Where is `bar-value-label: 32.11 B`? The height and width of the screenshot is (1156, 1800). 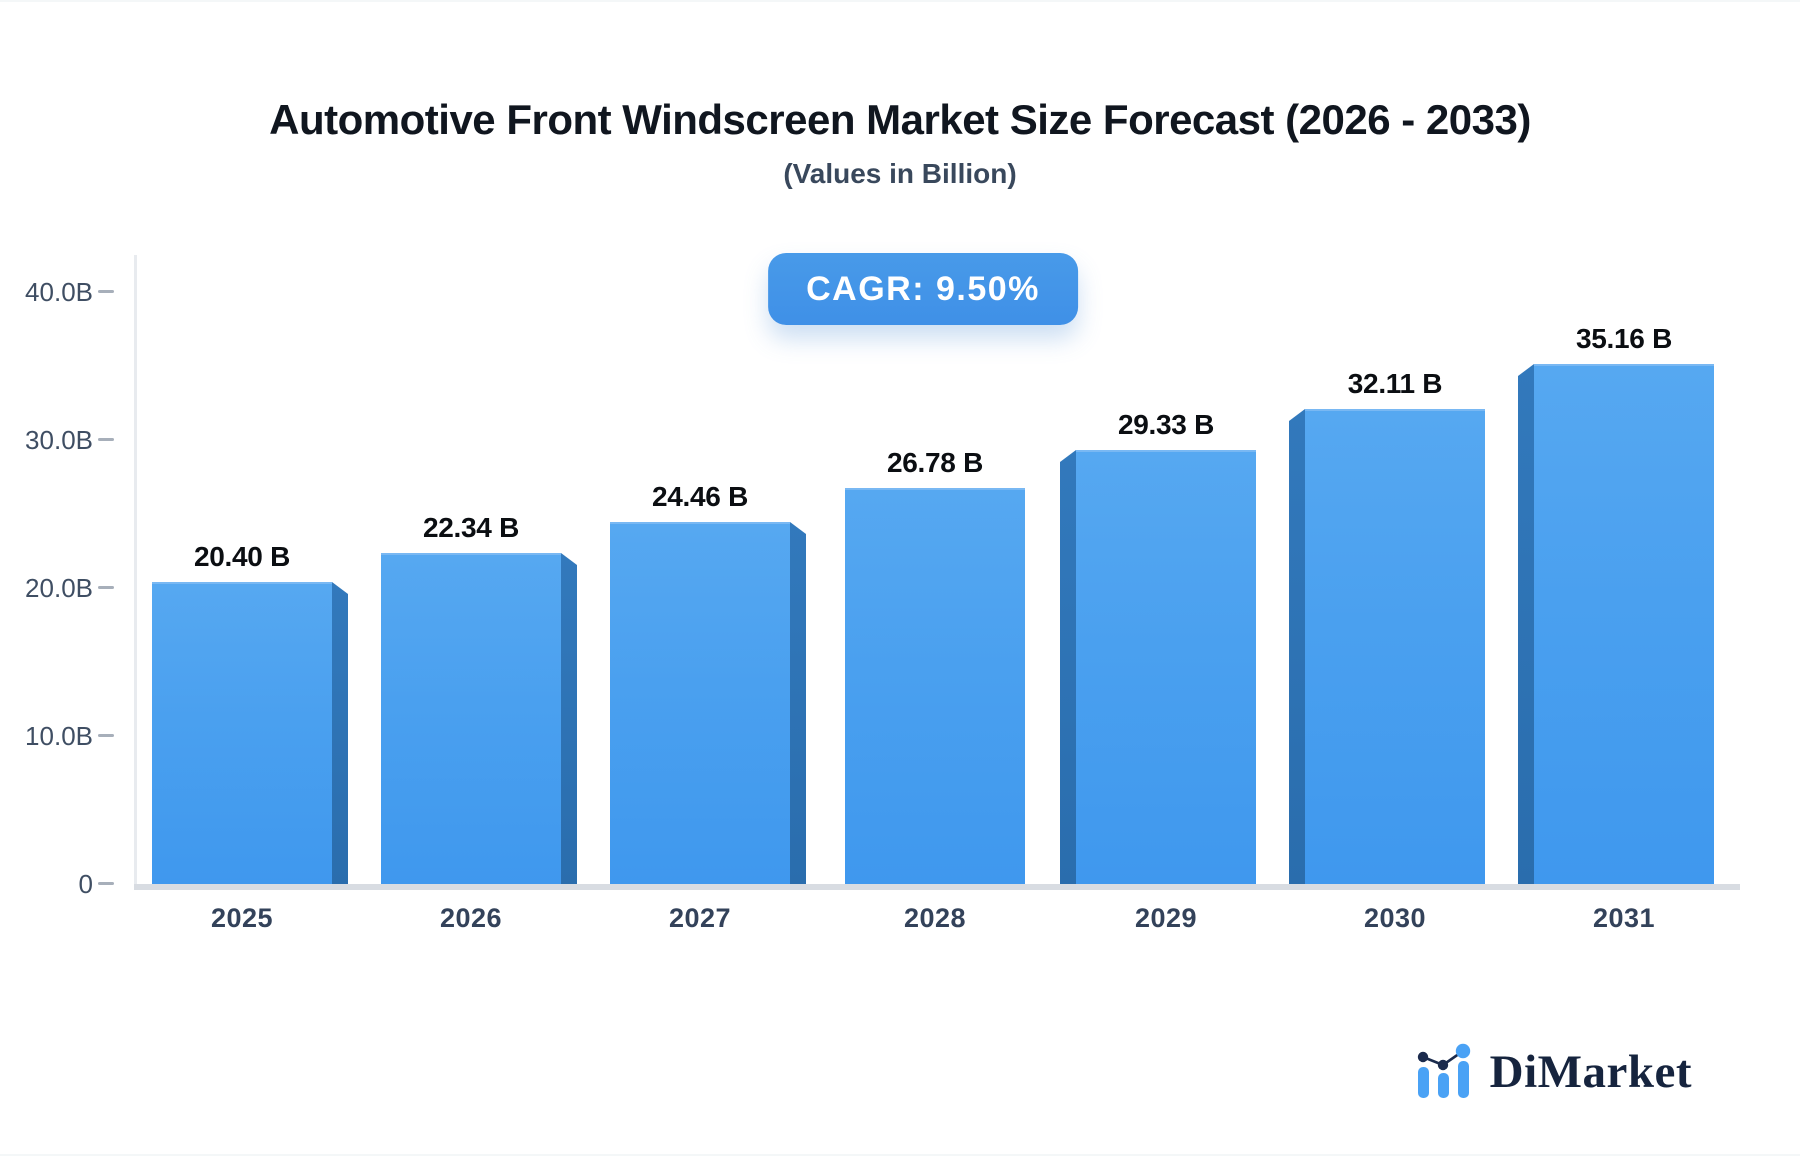
bar-value-label: 32.11 B is located at coordinates (1395, 383).